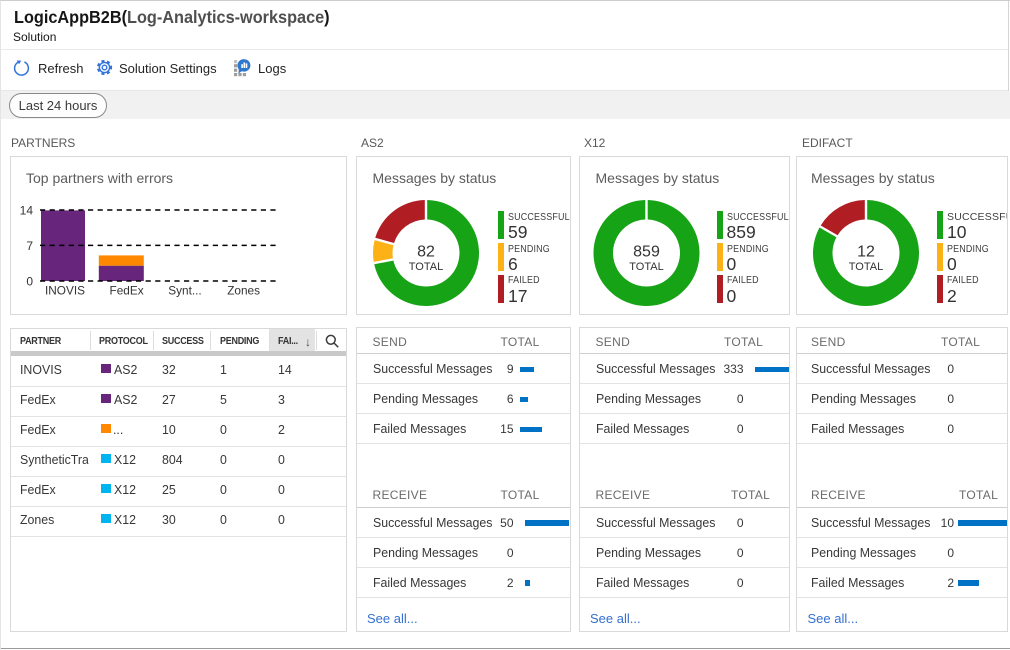 The width and height of the screenshot is (1010, 650). Describe the element at coordinates (29, 282) in the screenshot. I see `svg-text: 0` at that location.